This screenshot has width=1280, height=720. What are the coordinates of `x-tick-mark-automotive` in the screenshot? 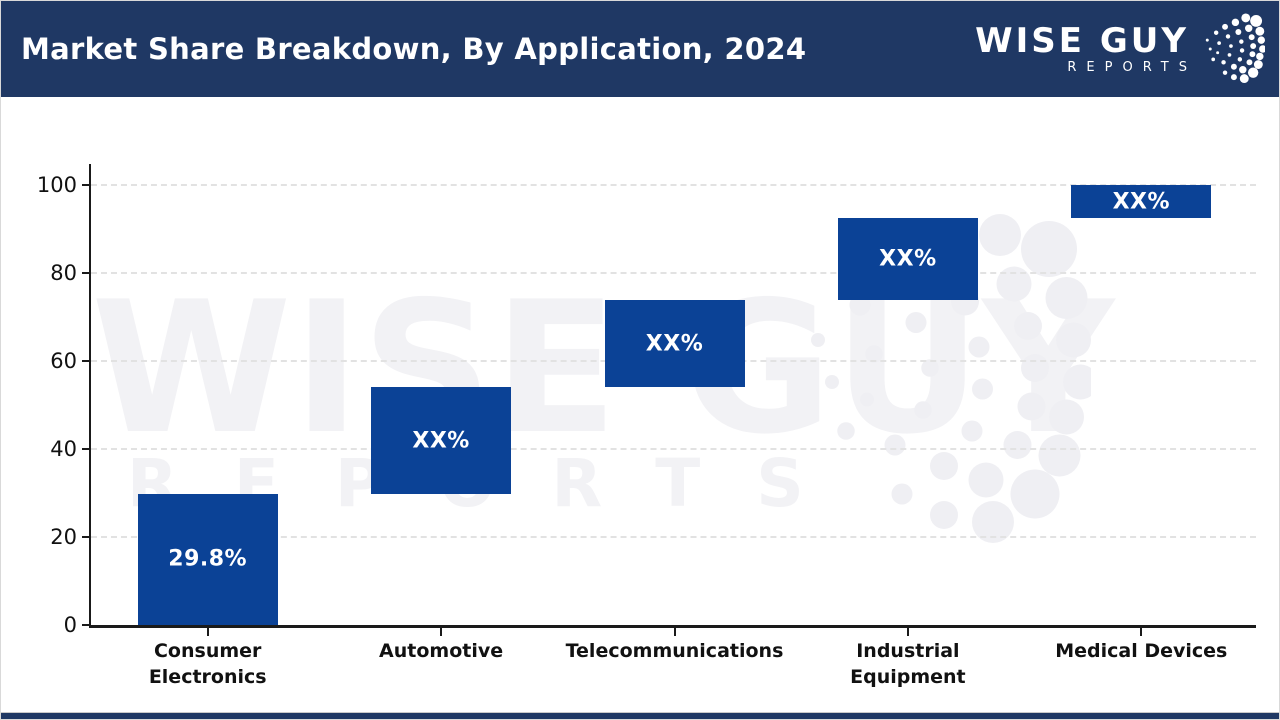 It's located at (441, 632).